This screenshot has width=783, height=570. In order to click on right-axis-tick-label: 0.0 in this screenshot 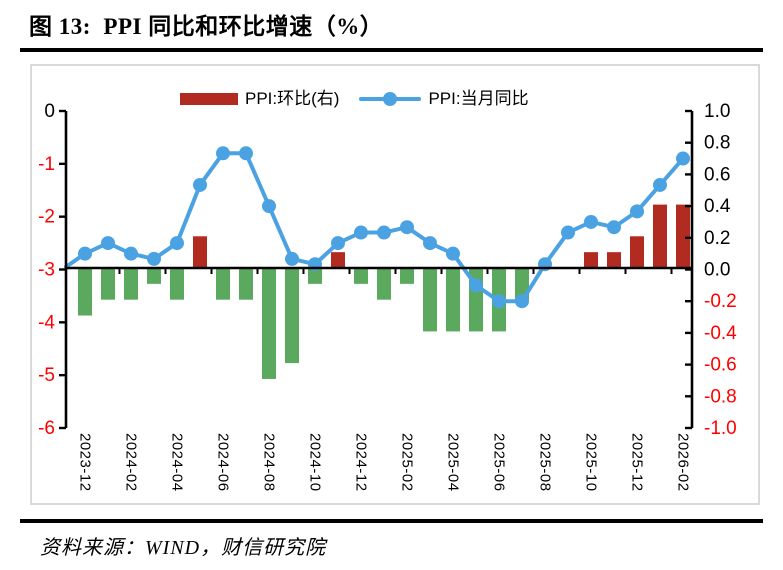, I will do `click(717, 270)`.